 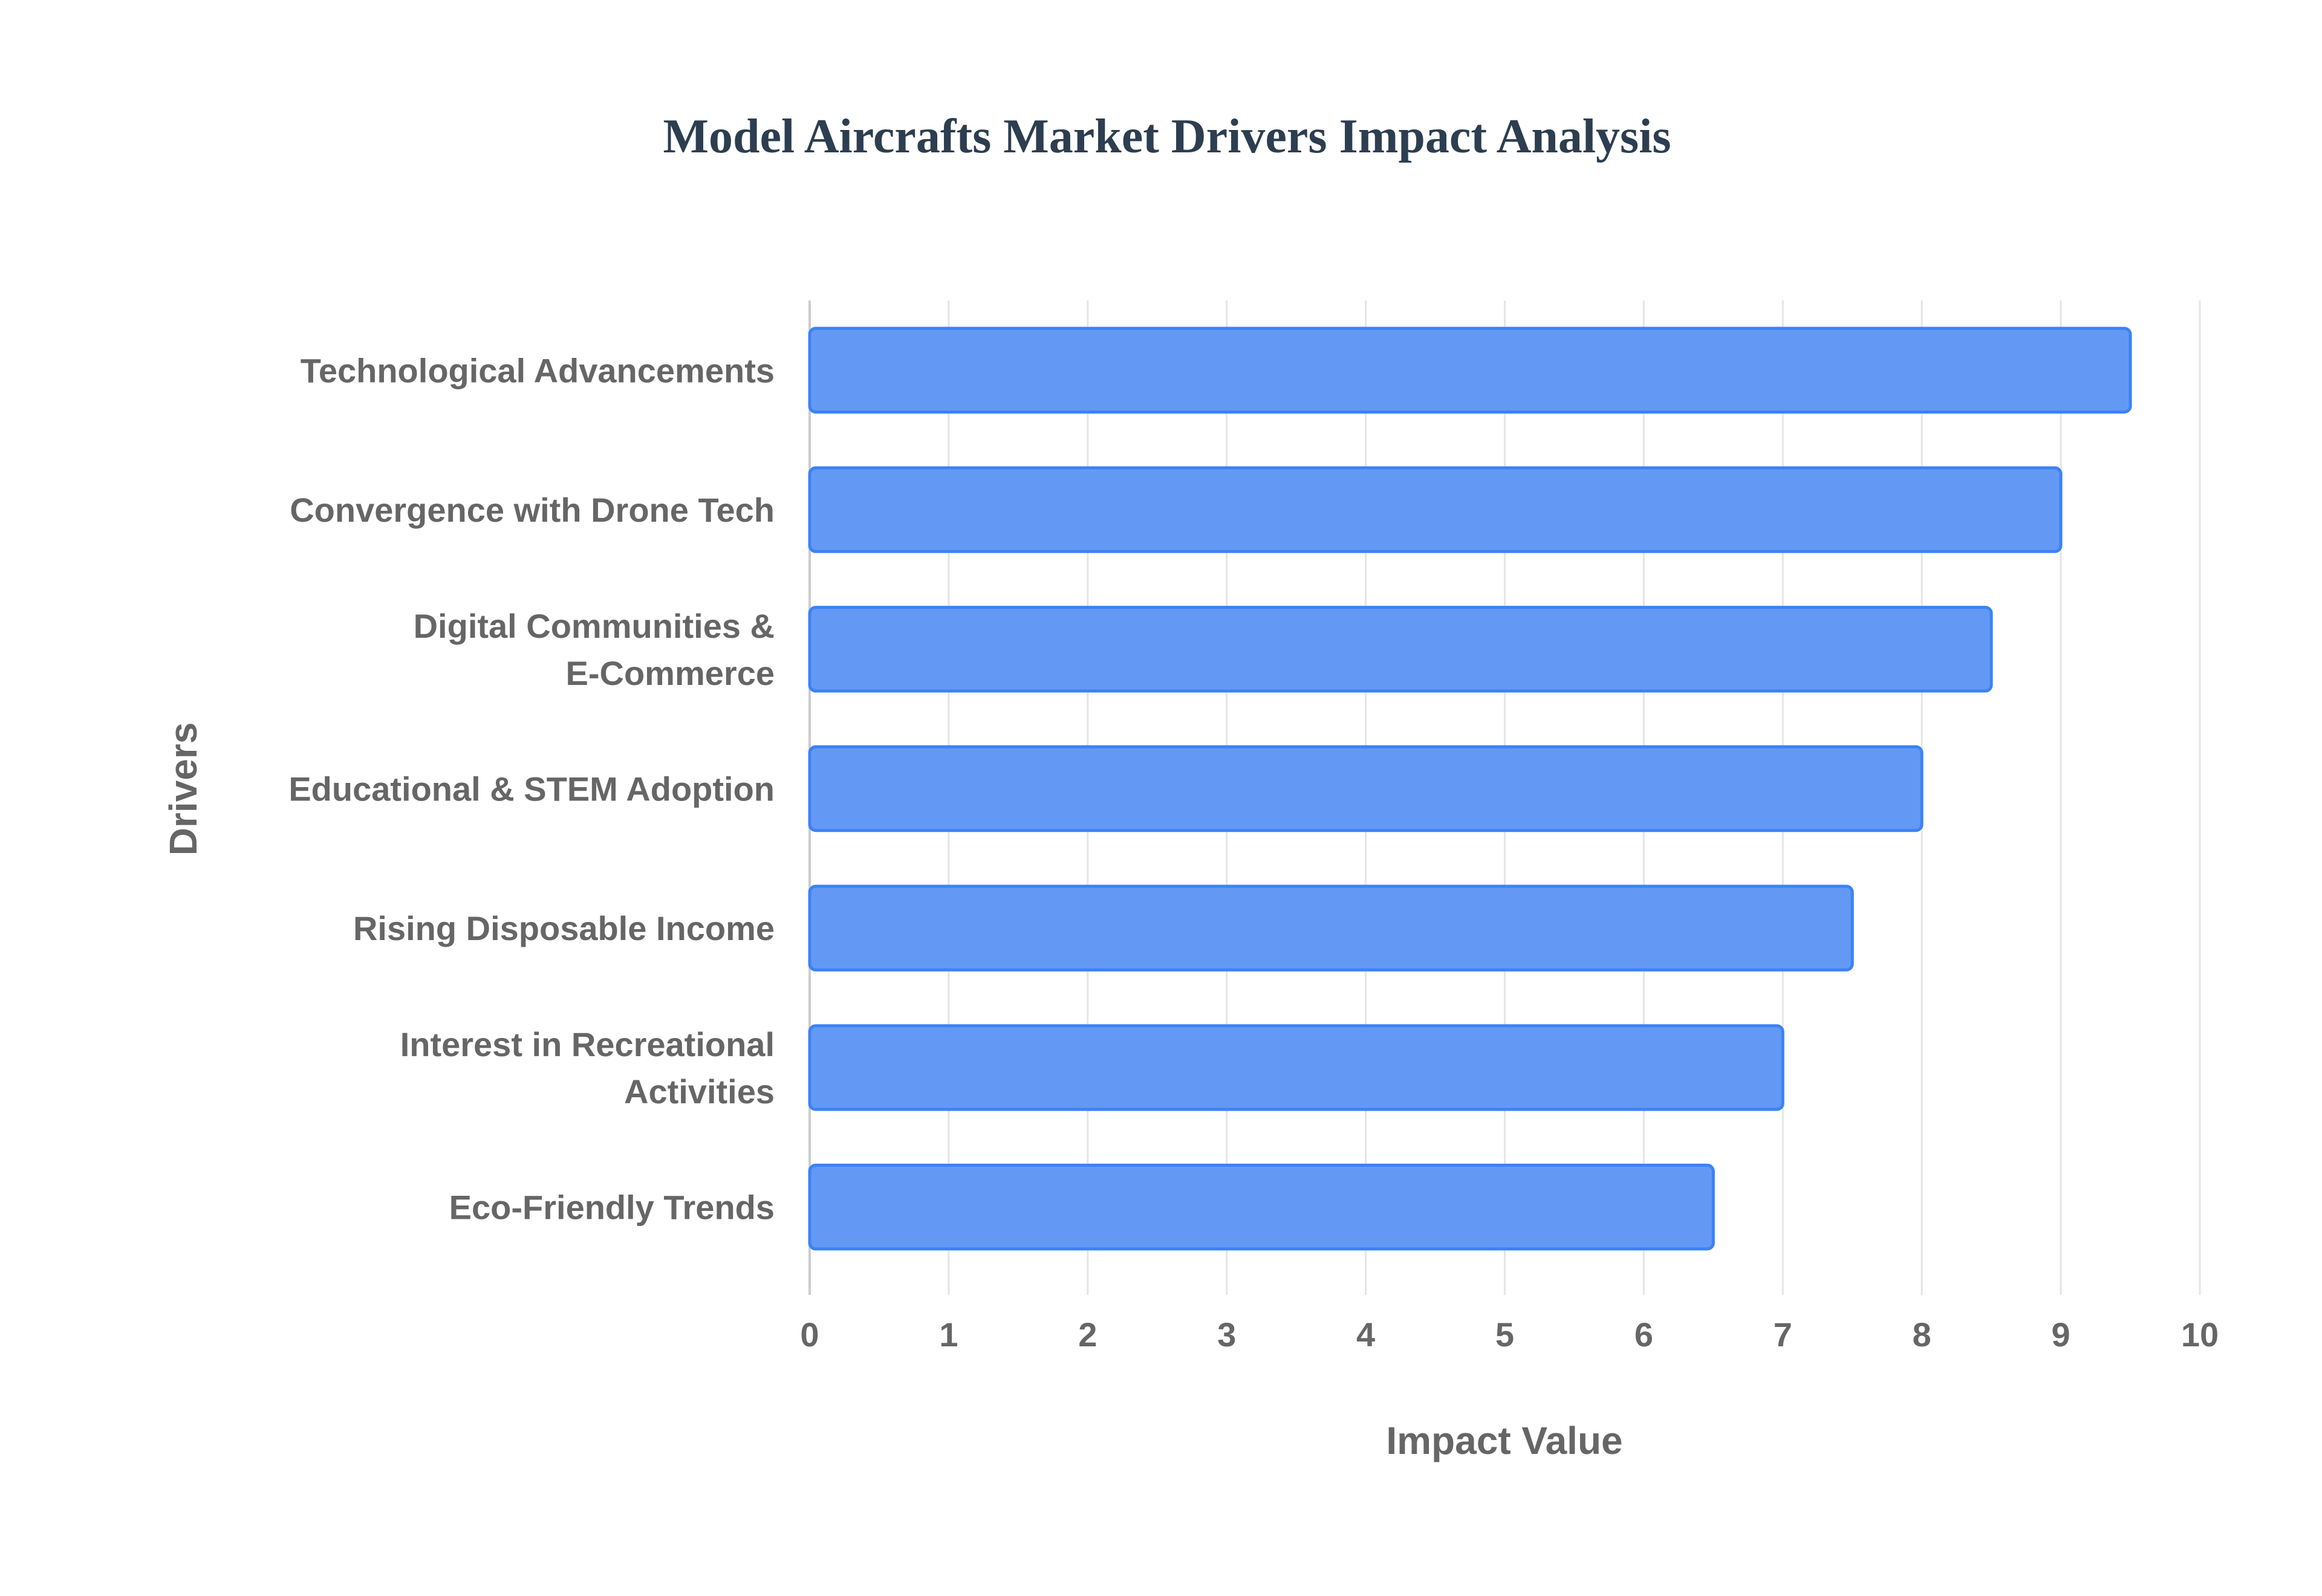 I want to click on category-label: Rising Disposable Income, so click(x=564, y=928).